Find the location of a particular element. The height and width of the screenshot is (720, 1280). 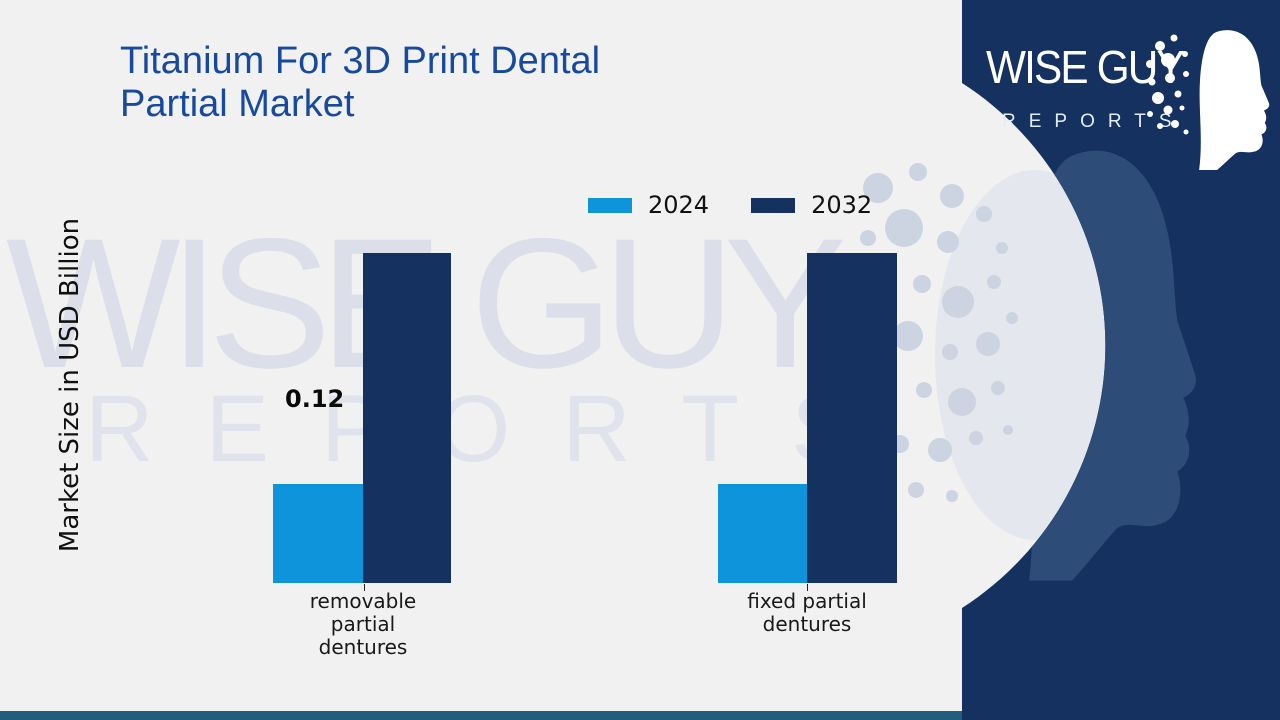

category-label-fixed: fixed partial dentures is located at coordinates (807, 612).